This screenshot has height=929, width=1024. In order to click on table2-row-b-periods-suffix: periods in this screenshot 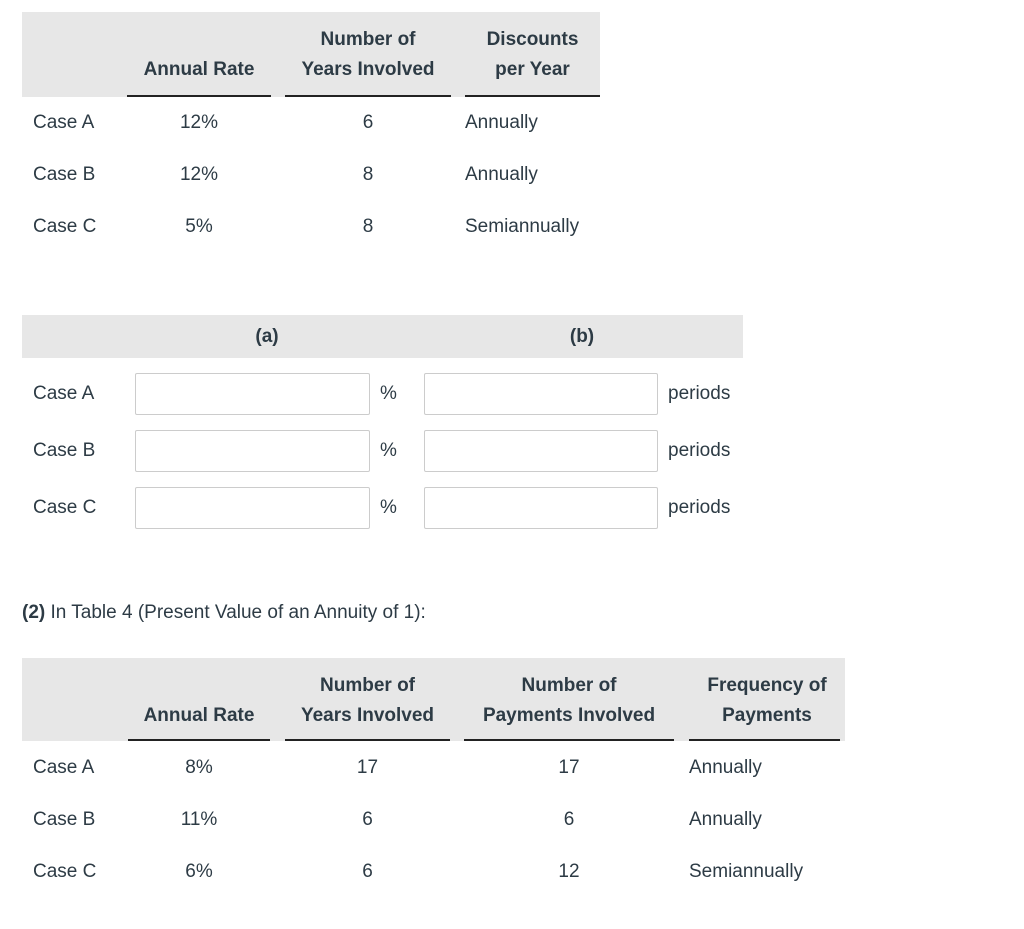, I will do `click(699, 450)`.